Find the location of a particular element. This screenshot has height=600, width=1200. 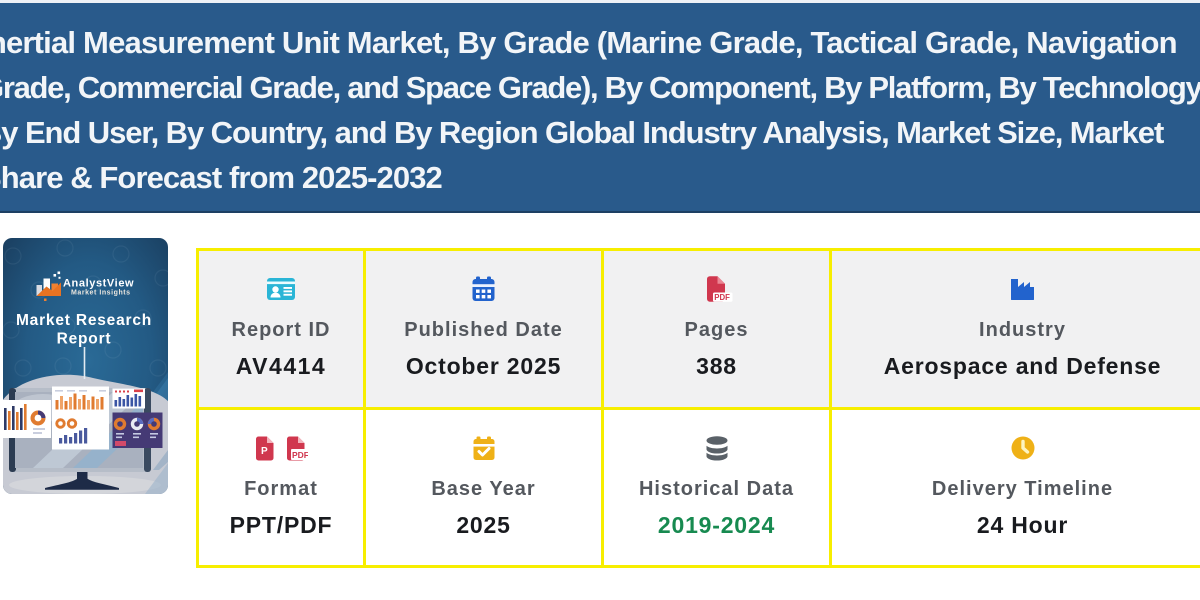

svg-text: AnalystView is located at coordinates (98, 284).